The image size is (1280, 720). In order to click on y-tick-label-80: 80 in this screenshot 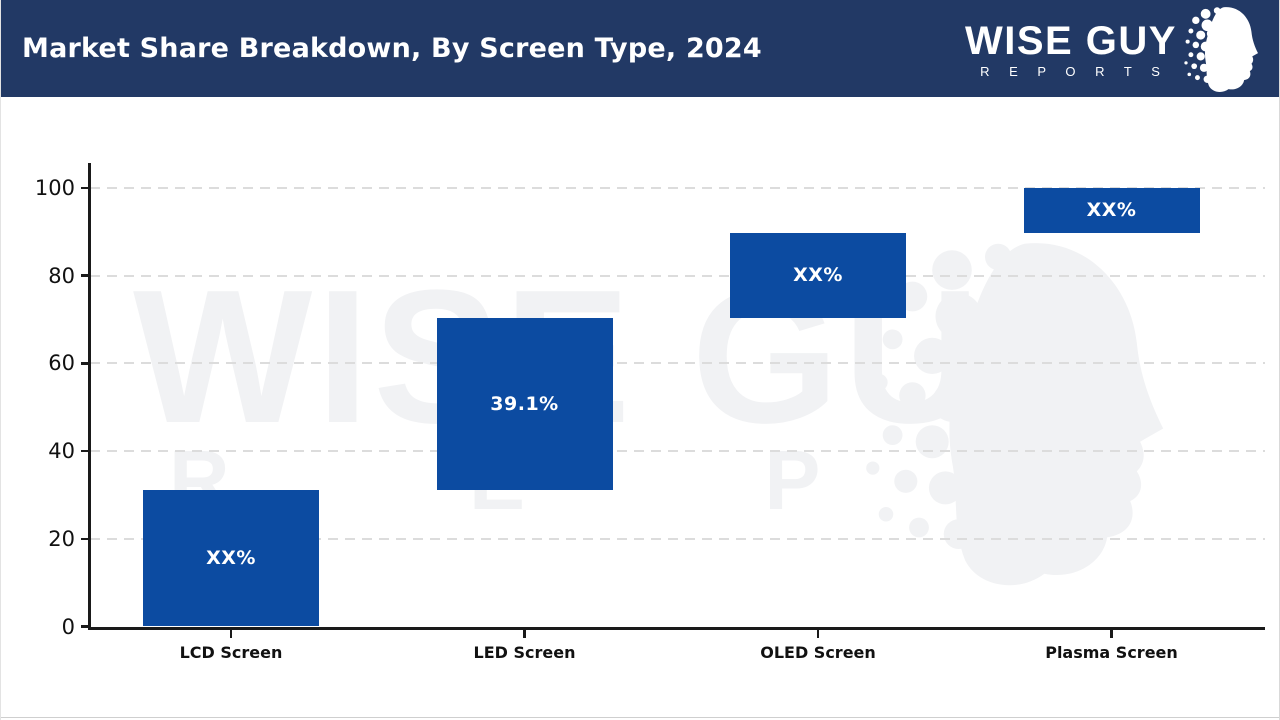, I will do `click(61, 275)`.